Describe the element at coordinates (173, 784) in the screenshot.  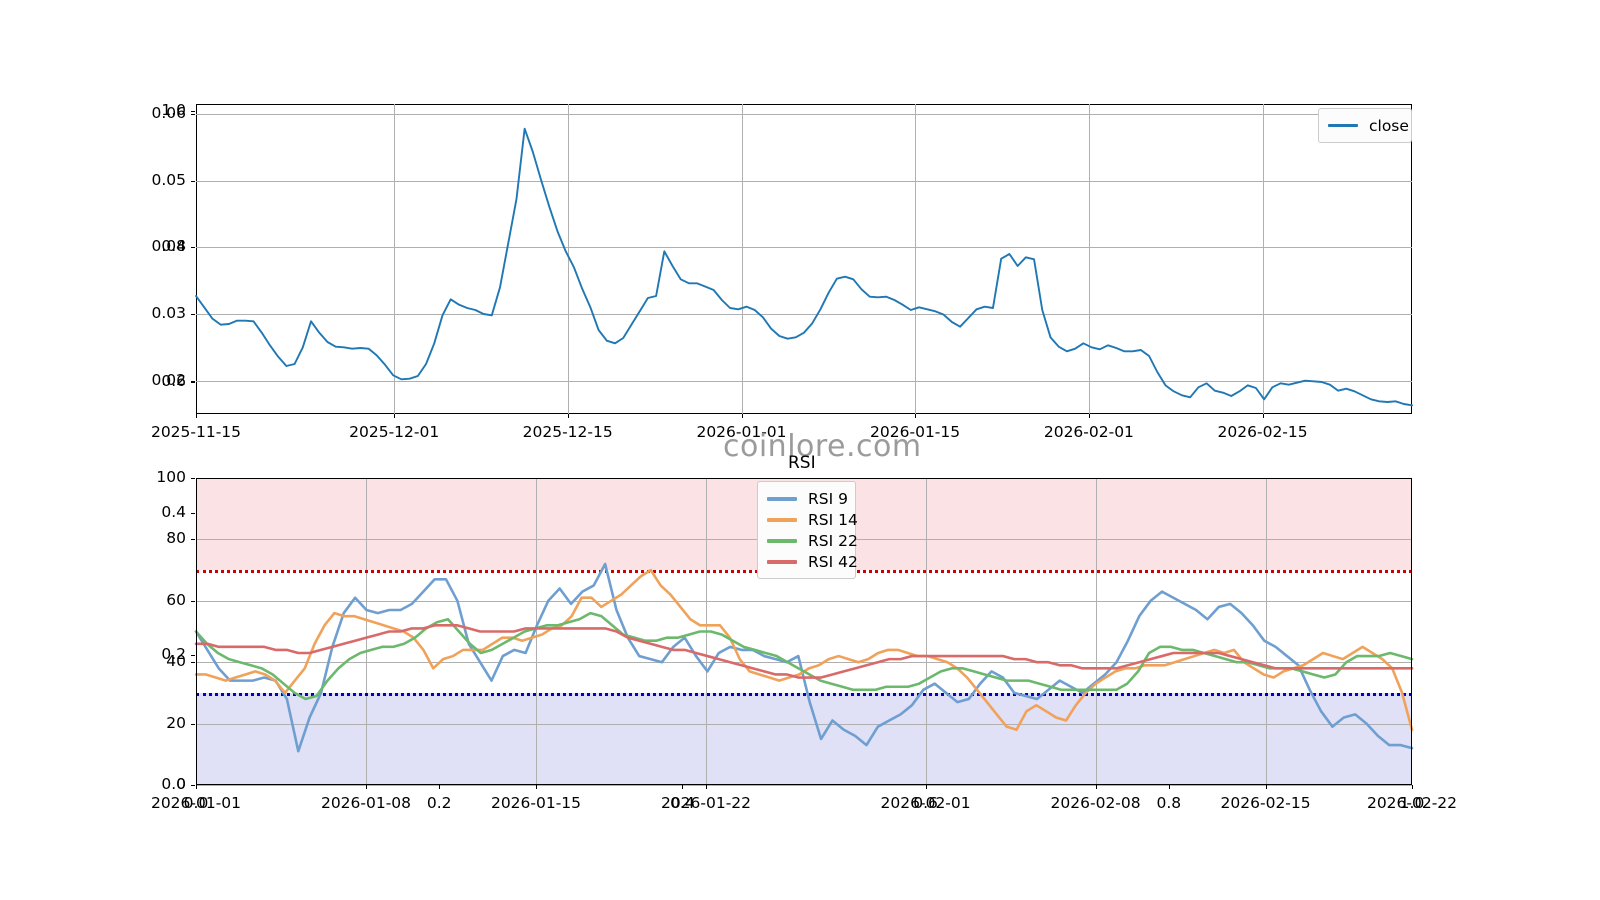
I see `rsi-y-tick-label-secondary-0.0: 0.0` at that location.